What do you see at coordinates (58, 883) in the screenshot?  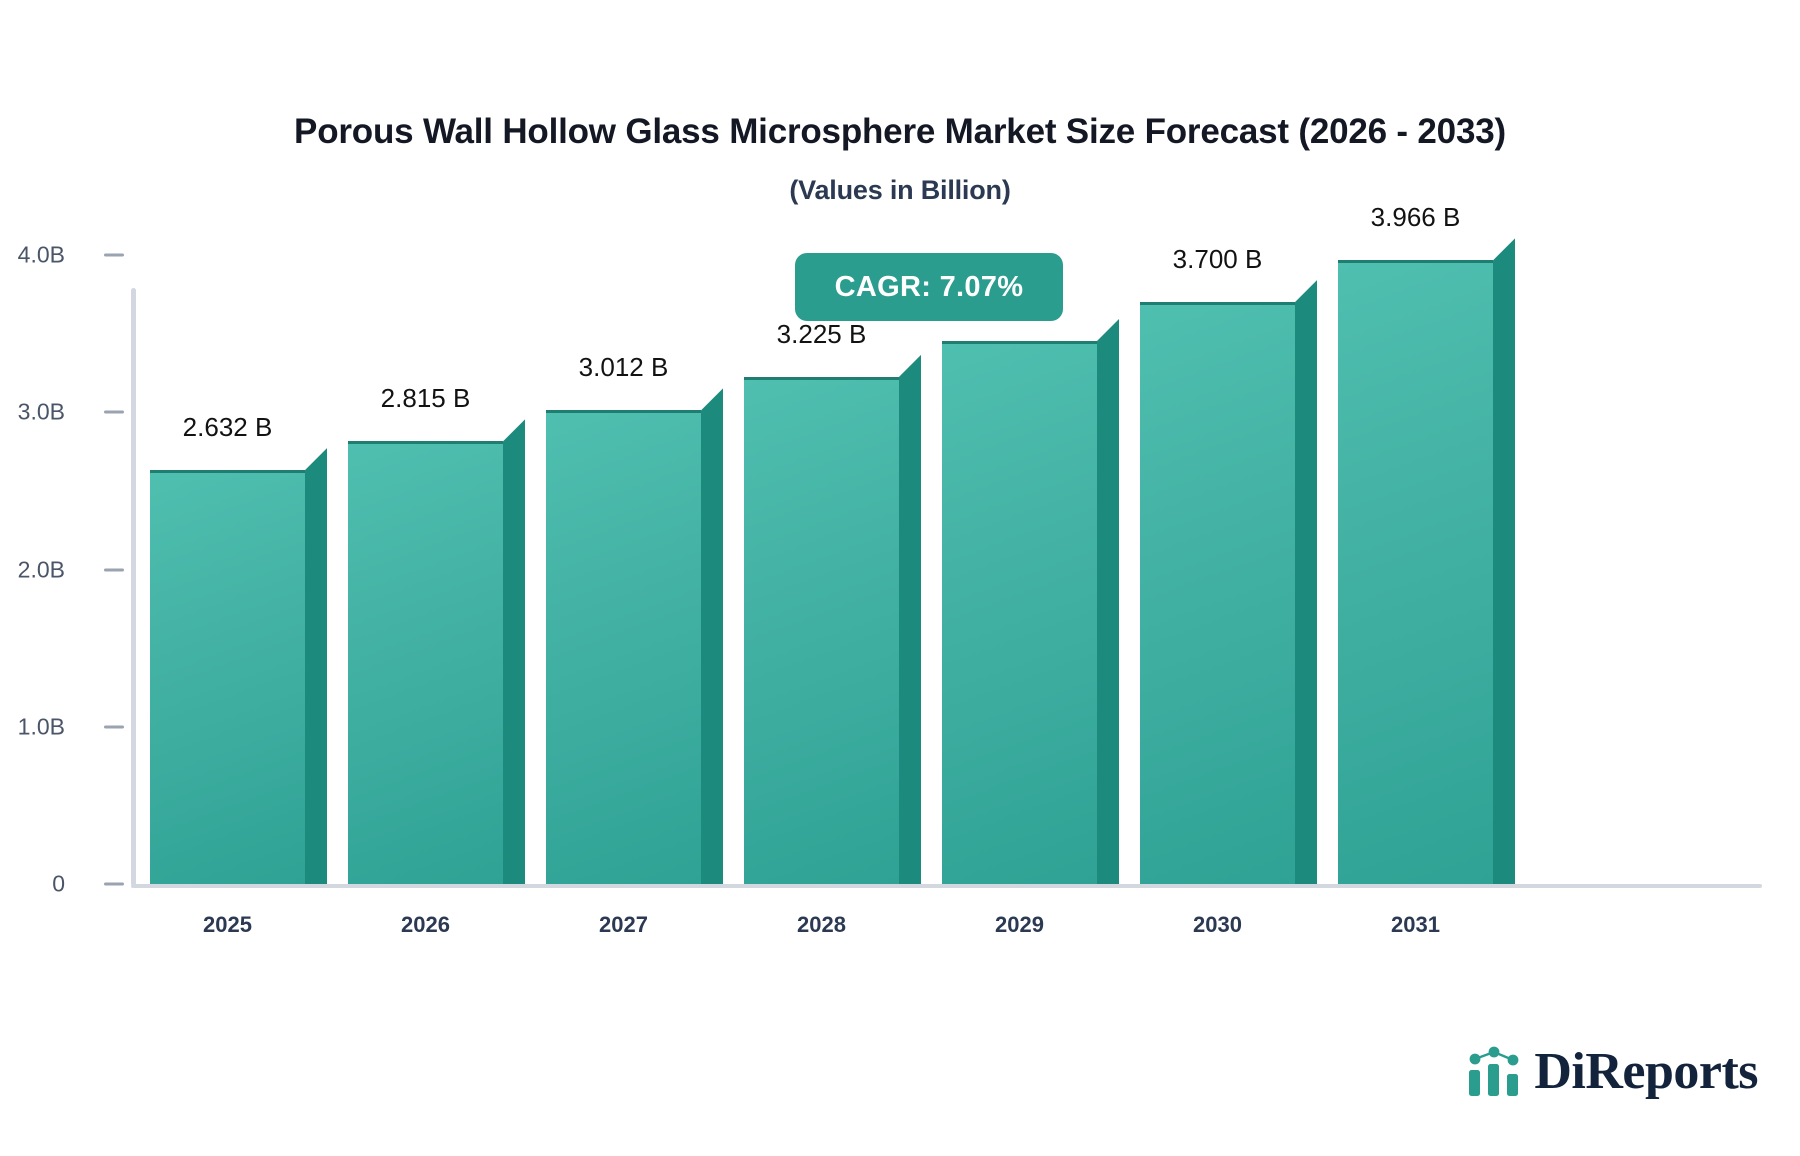 I see `y-tick-label: 0` at bounding box center [58, 883].